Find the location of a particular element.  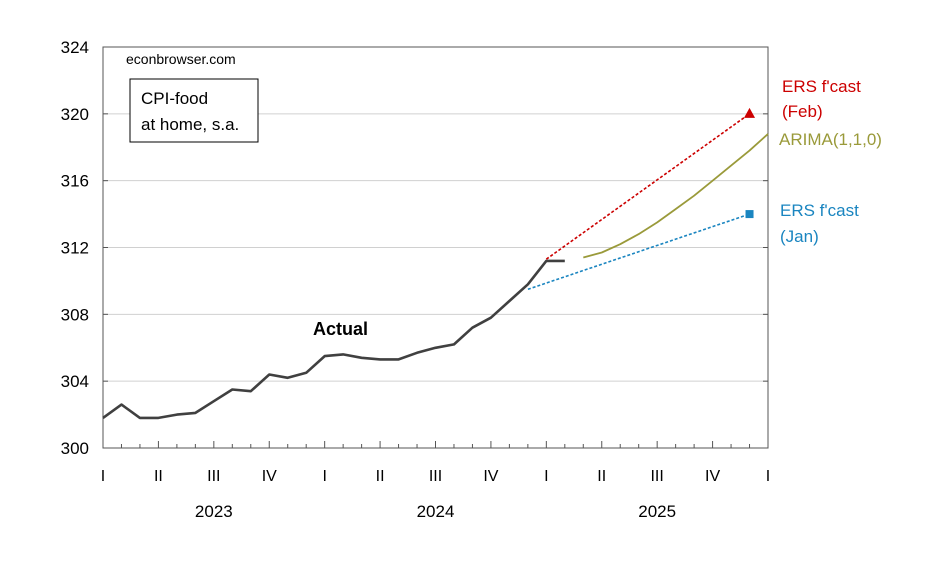

series-arima-line is located at coordinates (676, 196).